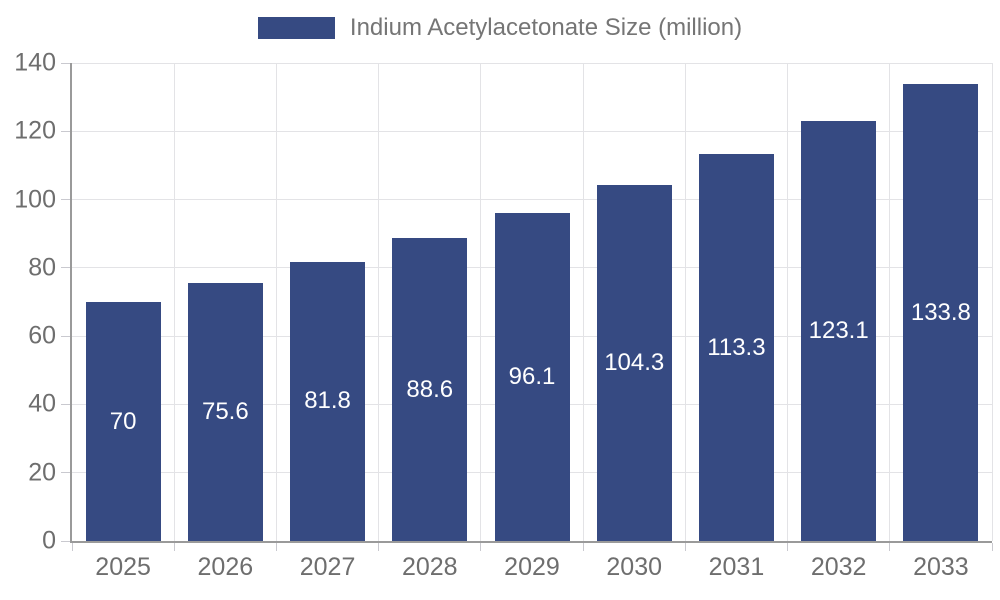  I want to click on y-tick-label: 100, so click(35, 199).